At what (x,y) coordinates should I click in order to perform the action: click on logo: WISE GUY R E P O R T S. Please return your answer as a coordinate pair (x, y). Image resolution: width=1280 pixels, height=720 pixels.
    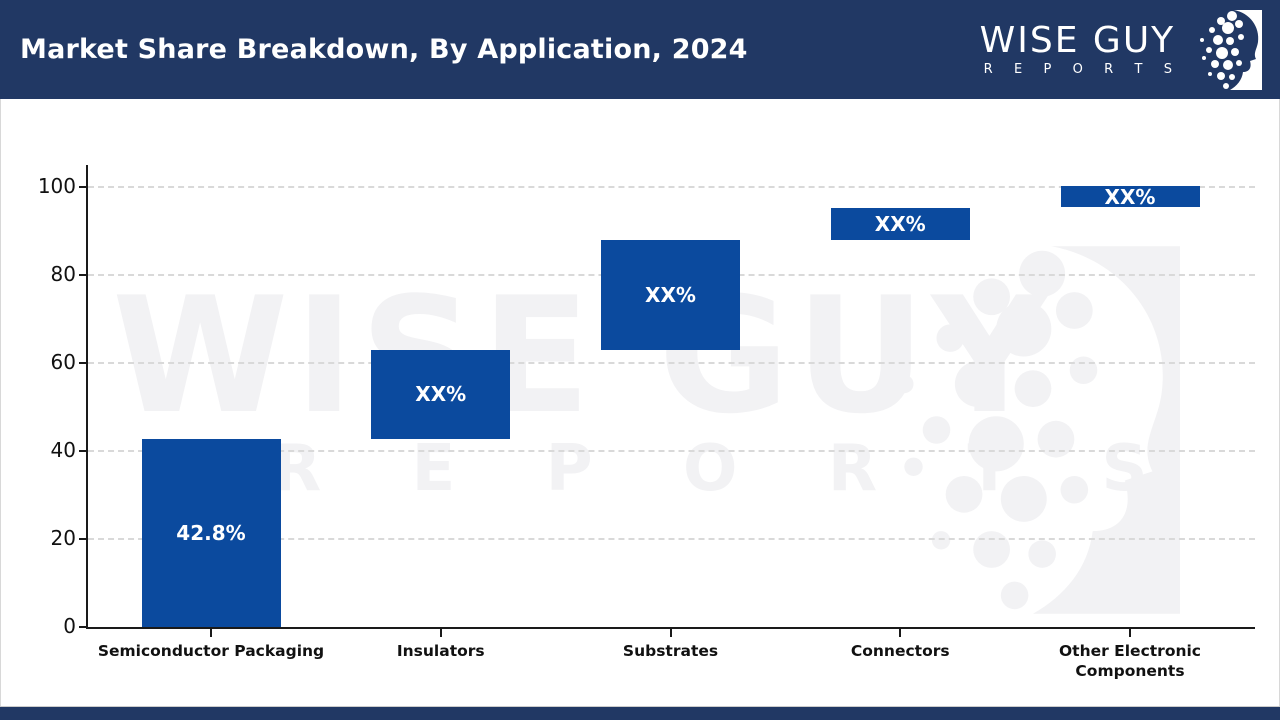
    Looking at the image, I should click on (1121, 50).